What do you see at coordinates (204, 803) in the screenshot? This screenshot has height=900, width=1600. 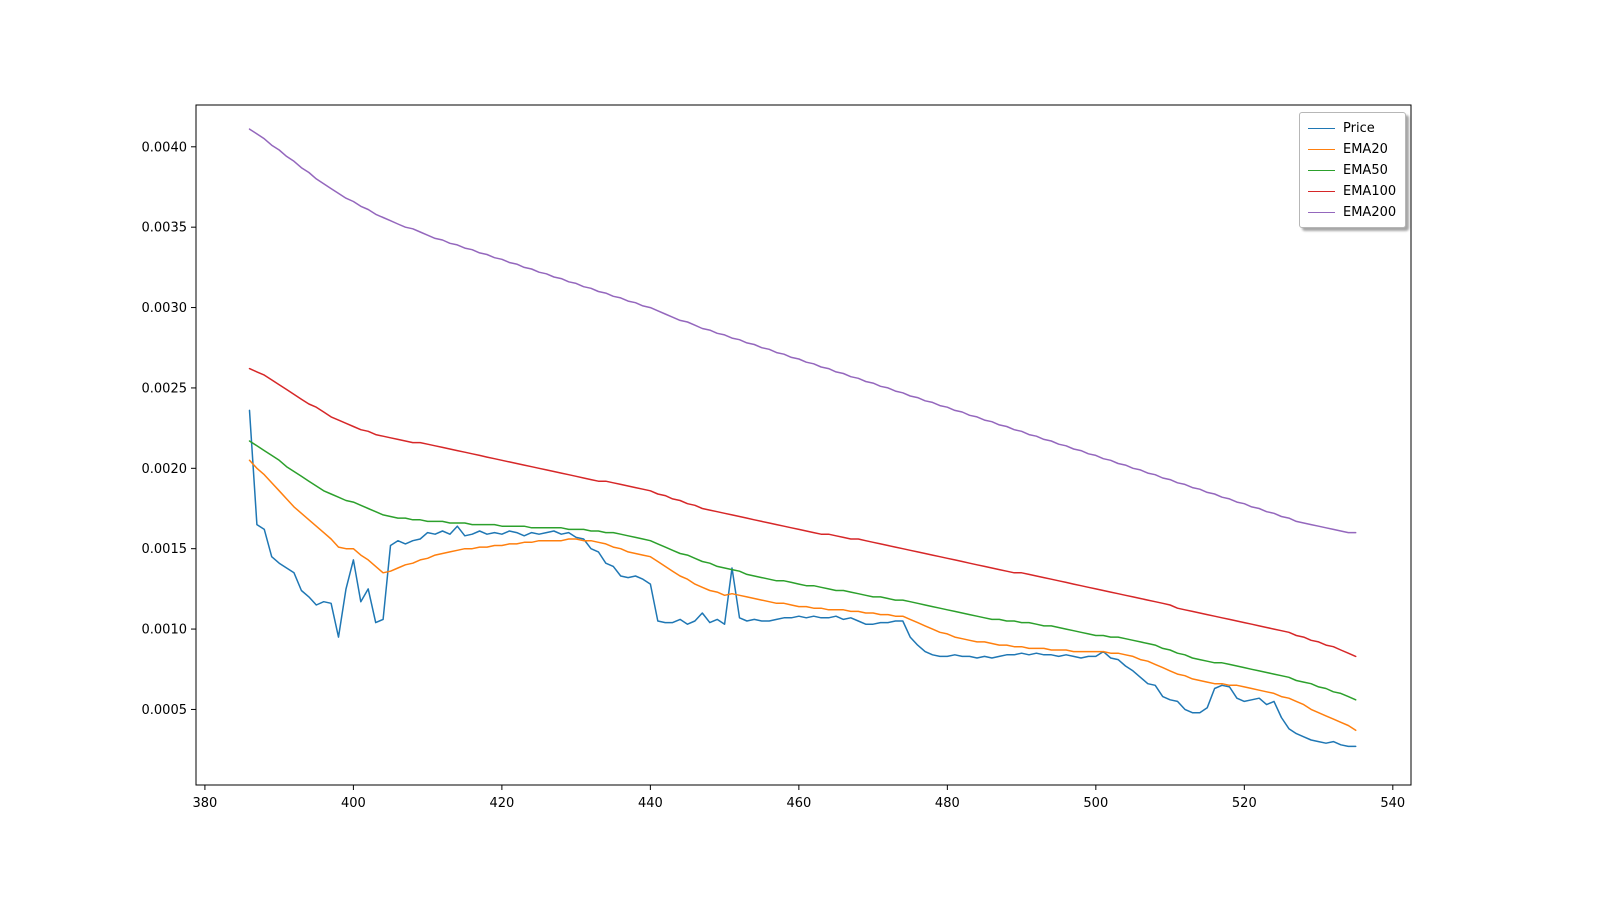 I see `x-tick-label: 380` at bounding box center [204, 803].